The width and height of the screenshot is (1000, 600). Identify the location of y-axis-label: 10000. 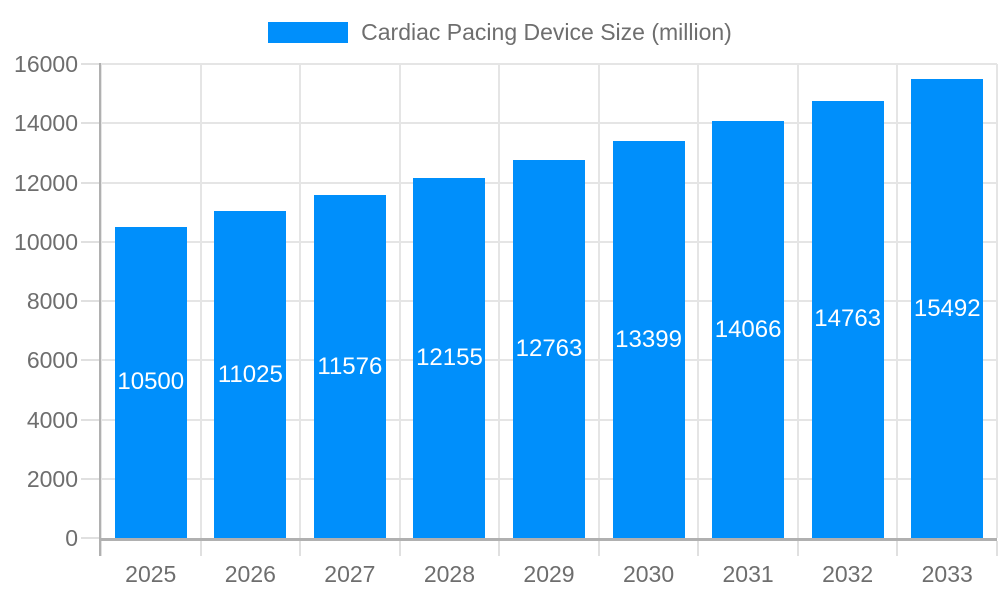
(46, 241).